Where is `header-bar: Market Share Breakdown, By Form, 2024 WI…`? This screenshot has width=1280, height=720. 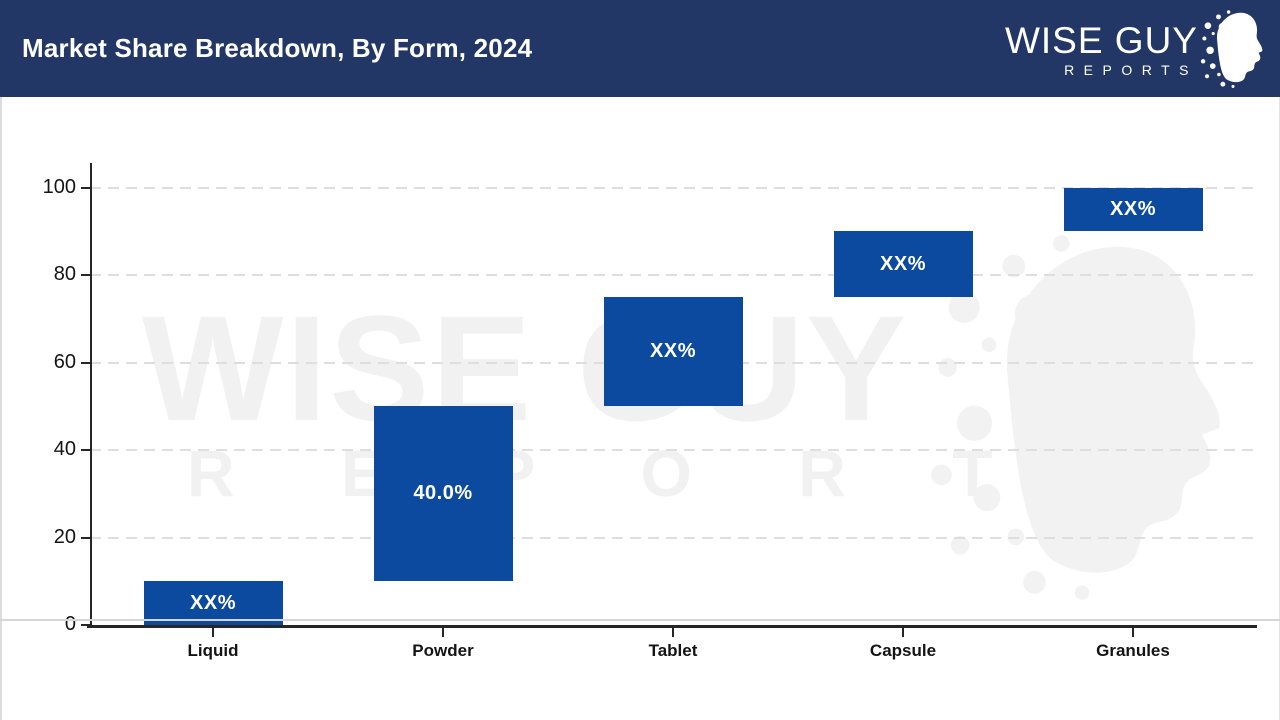
header-bar: Market Share Breakdown, By Form, 2024 WI… is located at coordinates (640, 48).